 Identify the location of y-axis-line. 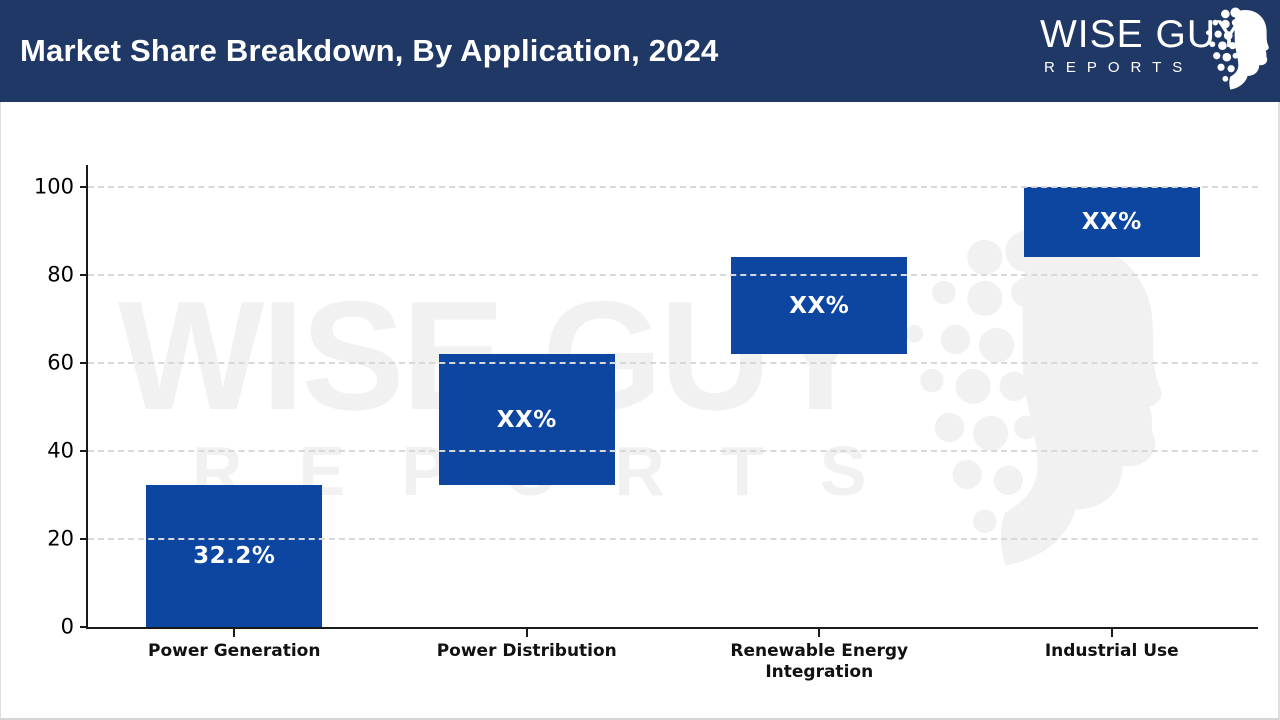
(87, 397).